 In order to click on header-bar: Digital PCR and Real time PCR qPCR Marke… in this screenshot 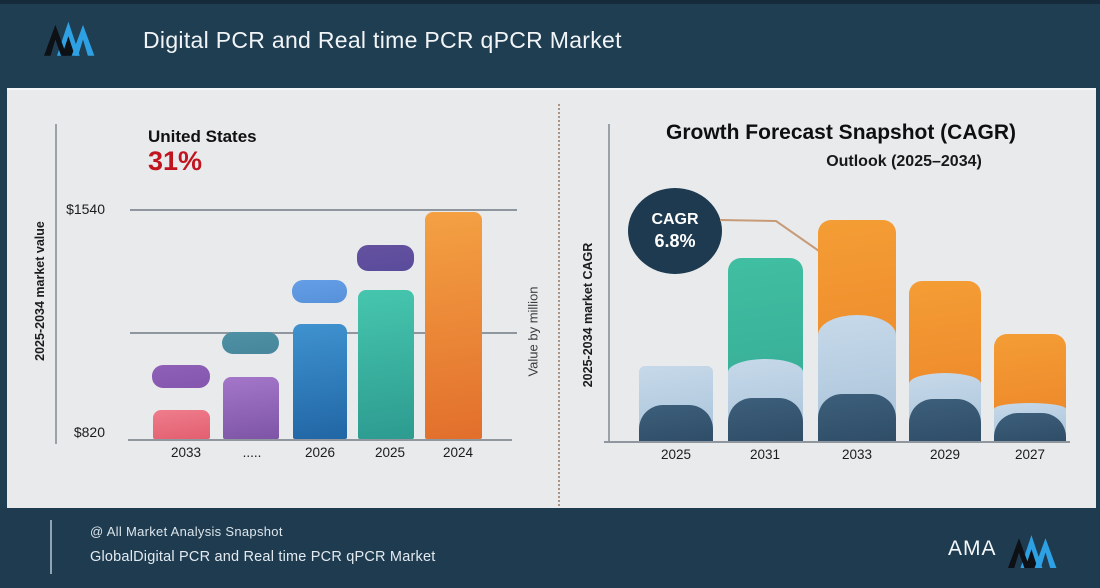, I will do `click(550, 44)`.